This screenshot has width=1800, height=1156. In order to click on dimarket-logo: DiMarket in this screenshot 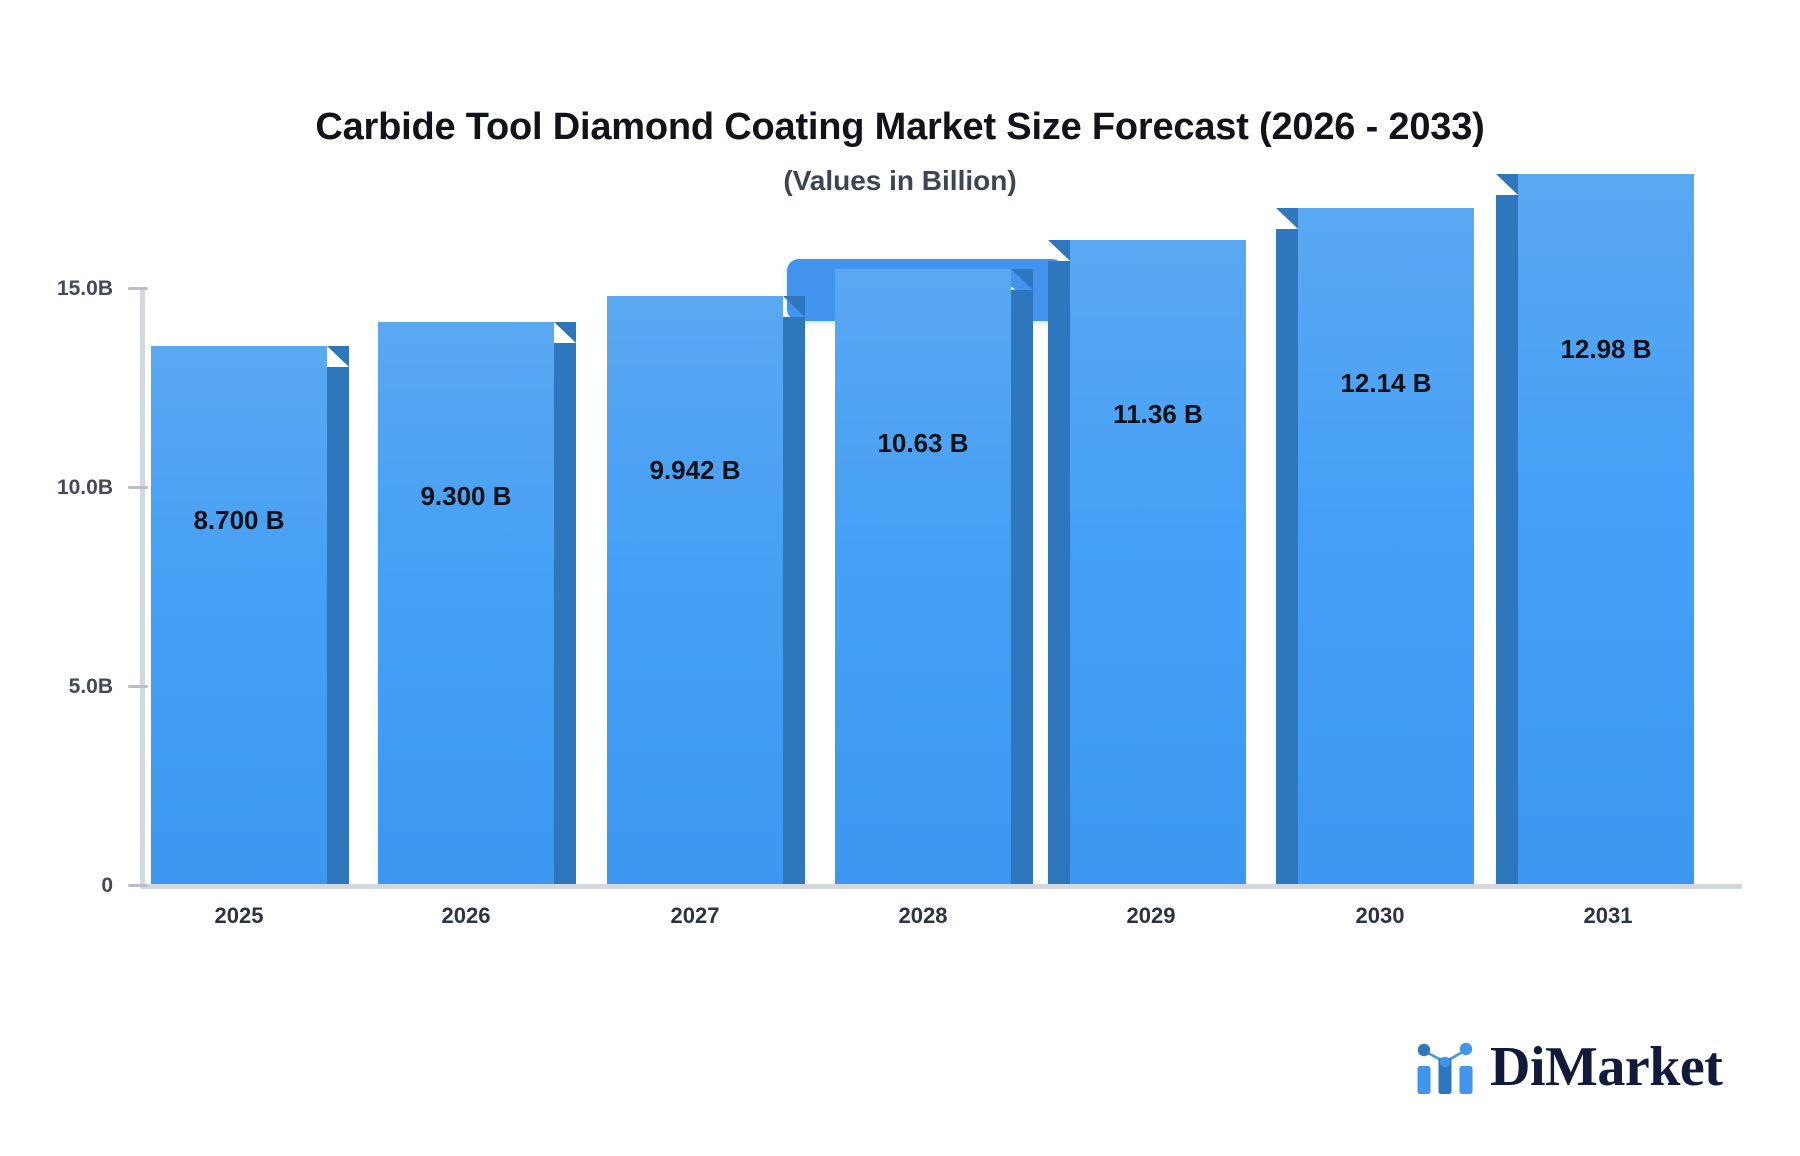, I will do `click(1568, 1067)`.